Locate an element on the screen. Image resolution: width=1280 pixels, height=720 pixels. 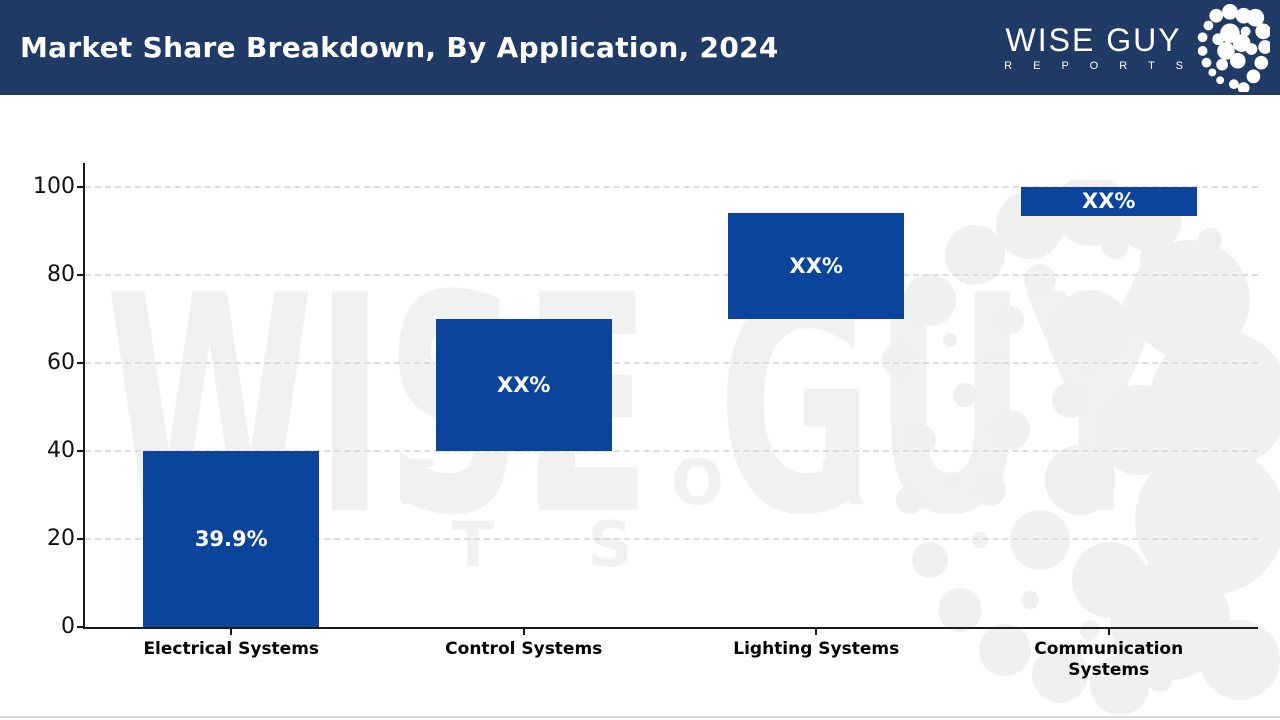
y-tick-label-0: 0 is located at coordinates (68, 626).